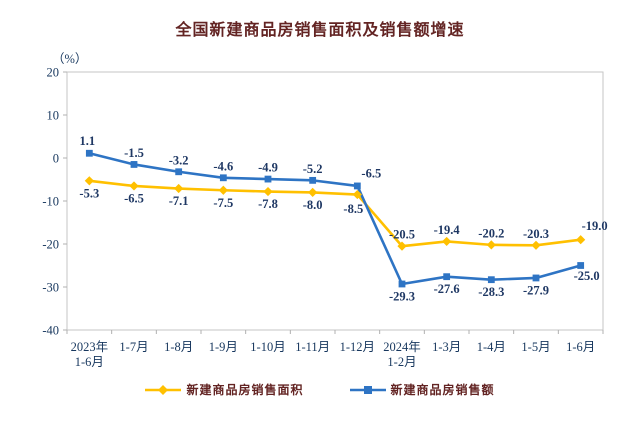  I want to click on x-axis-tick-label: 1-2月, so click(401, 362).